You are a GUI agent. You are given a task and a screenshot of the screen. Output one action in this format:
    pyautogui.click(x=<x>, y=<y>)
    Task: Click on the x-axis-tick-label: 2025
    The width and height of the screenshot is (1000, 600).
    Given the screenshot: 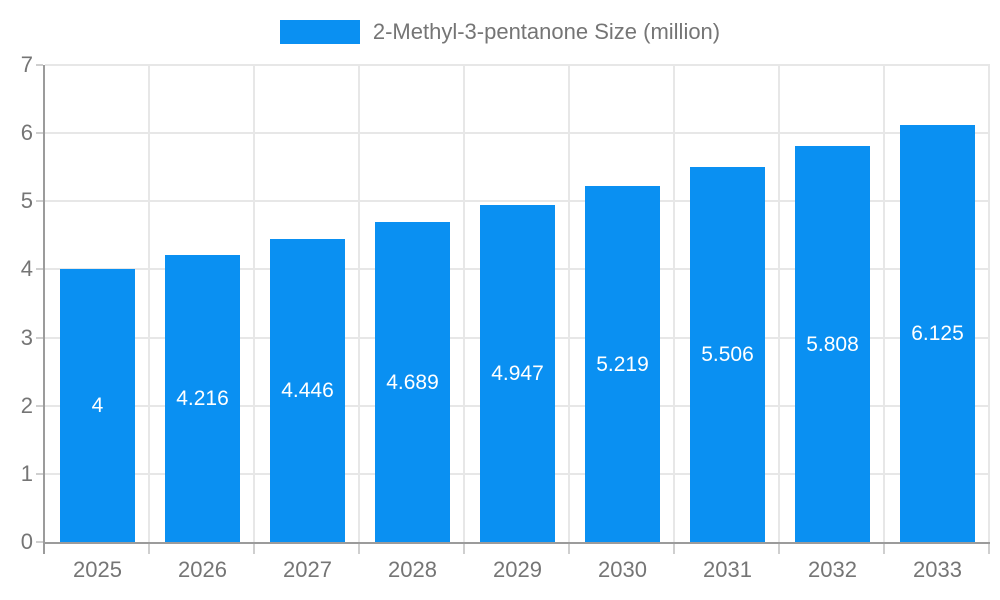 What is the action you would take?
    pyautogui.click(x=97, y=569)
    